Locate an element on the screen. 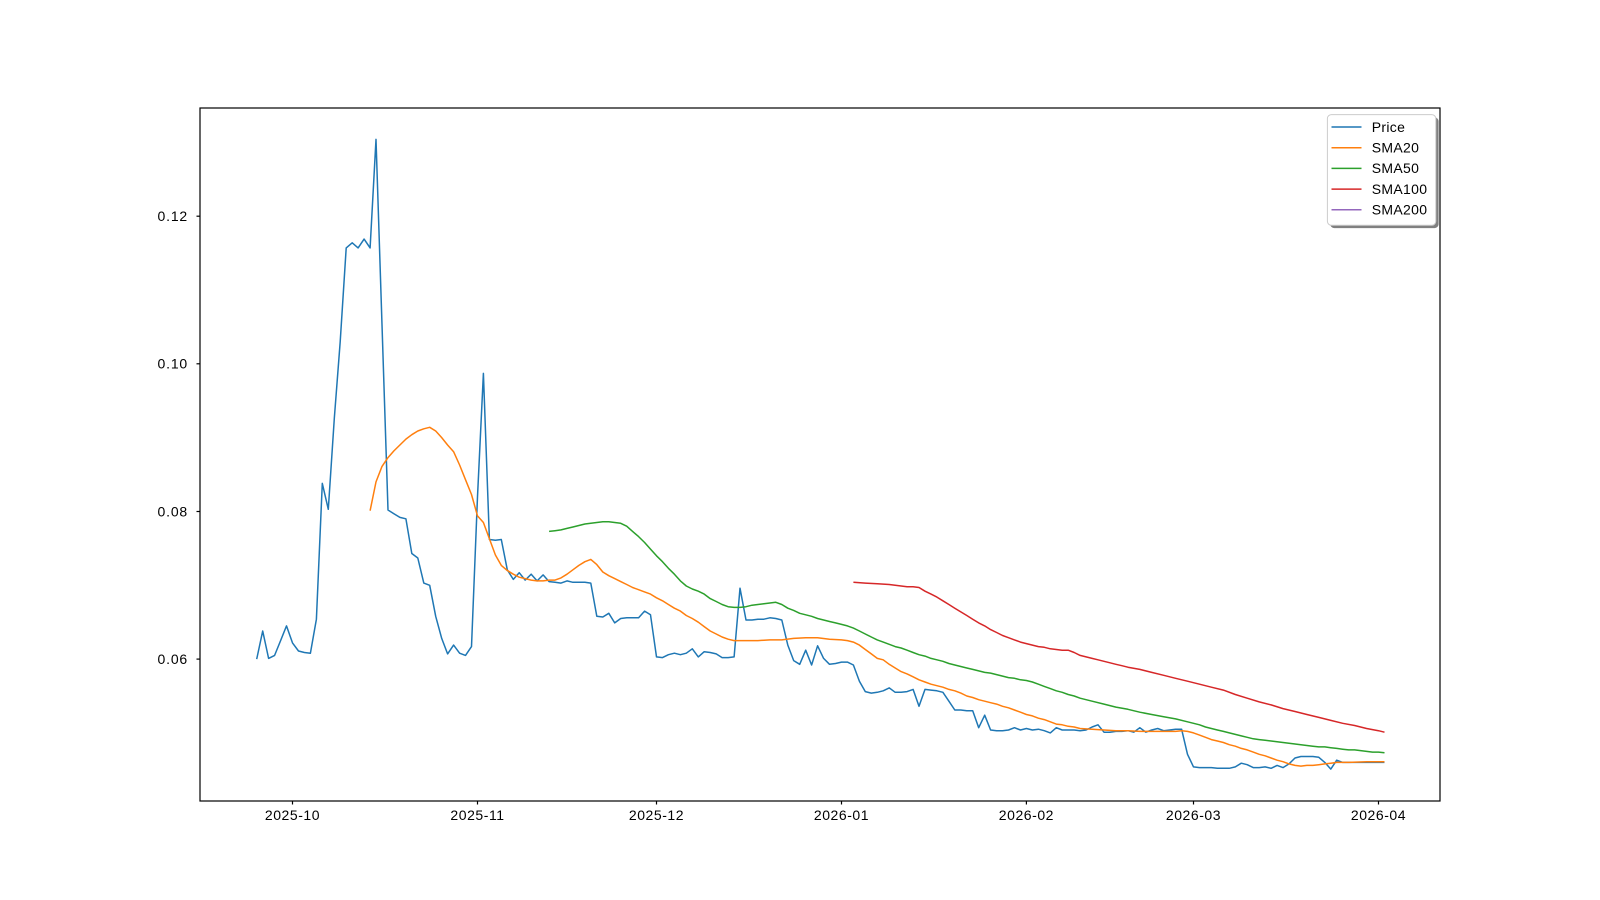  svg-text: 2025-11 is located at coordinates (477, 815).